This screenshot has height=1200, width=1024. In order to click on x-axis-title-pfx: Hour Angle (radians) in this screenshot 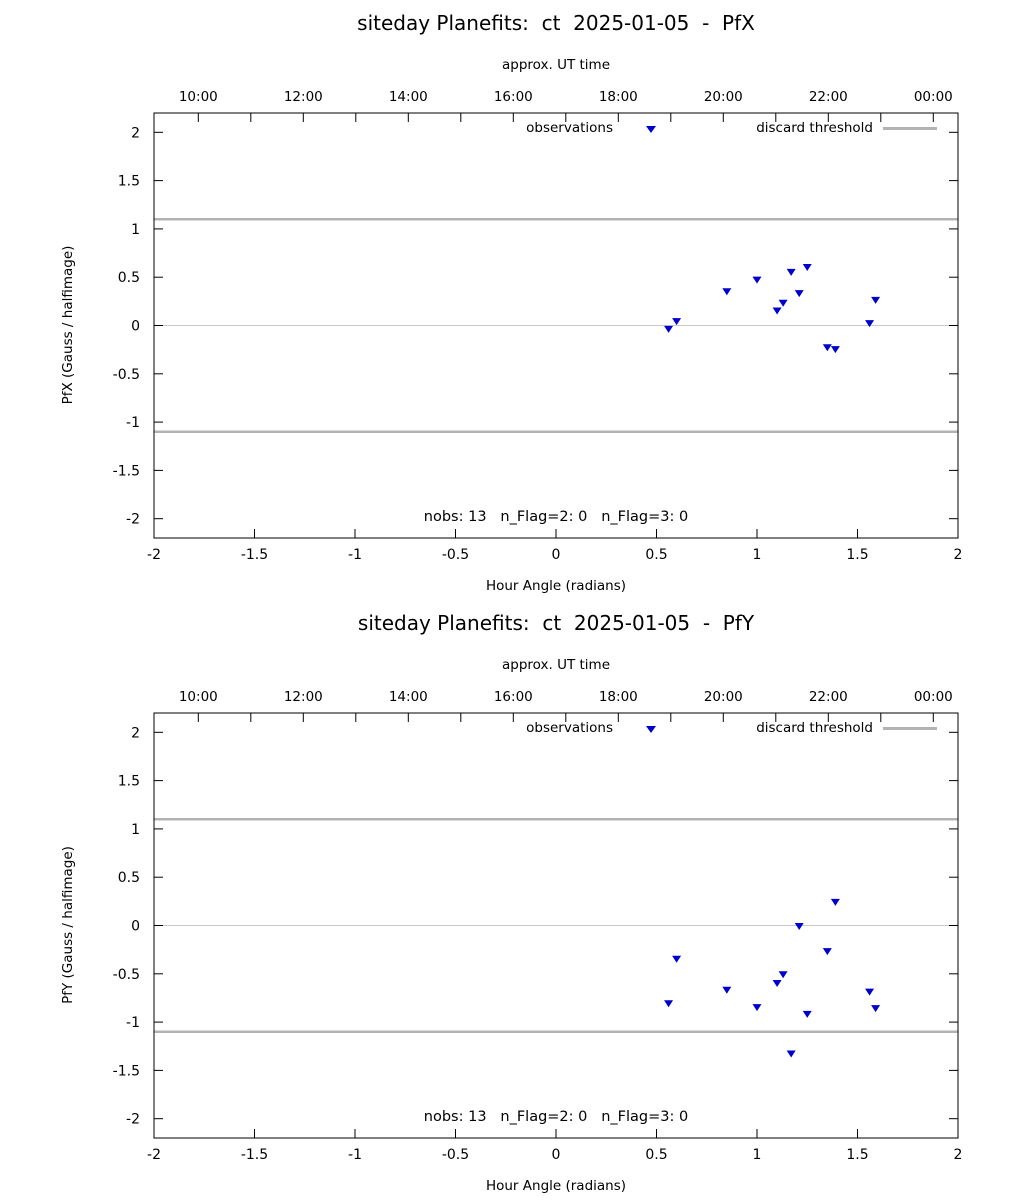, I will do `click(556, 586)`.